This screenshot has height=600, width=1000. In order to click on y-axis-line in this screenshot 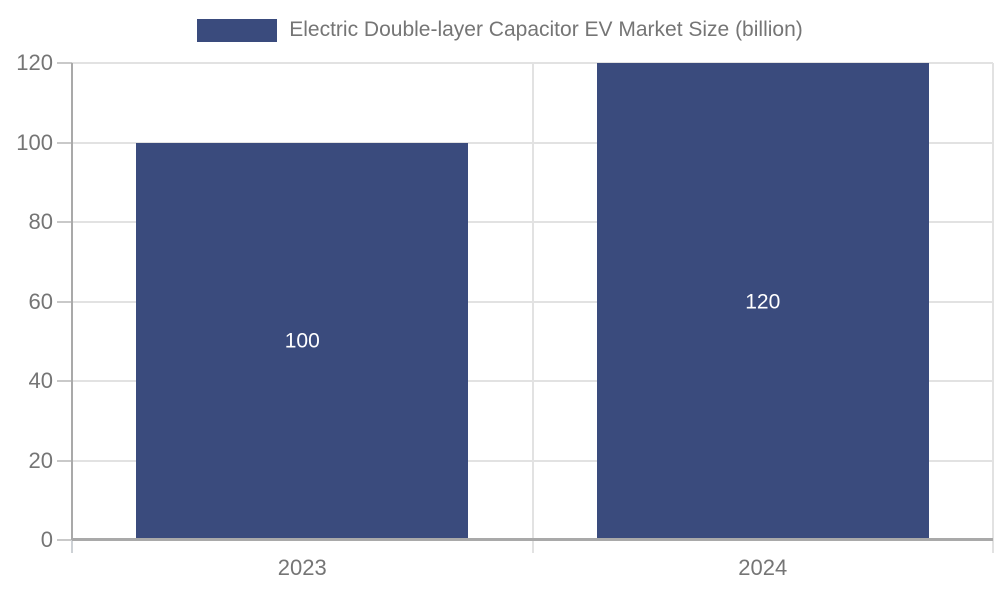, I will do `click(72, 301)`.